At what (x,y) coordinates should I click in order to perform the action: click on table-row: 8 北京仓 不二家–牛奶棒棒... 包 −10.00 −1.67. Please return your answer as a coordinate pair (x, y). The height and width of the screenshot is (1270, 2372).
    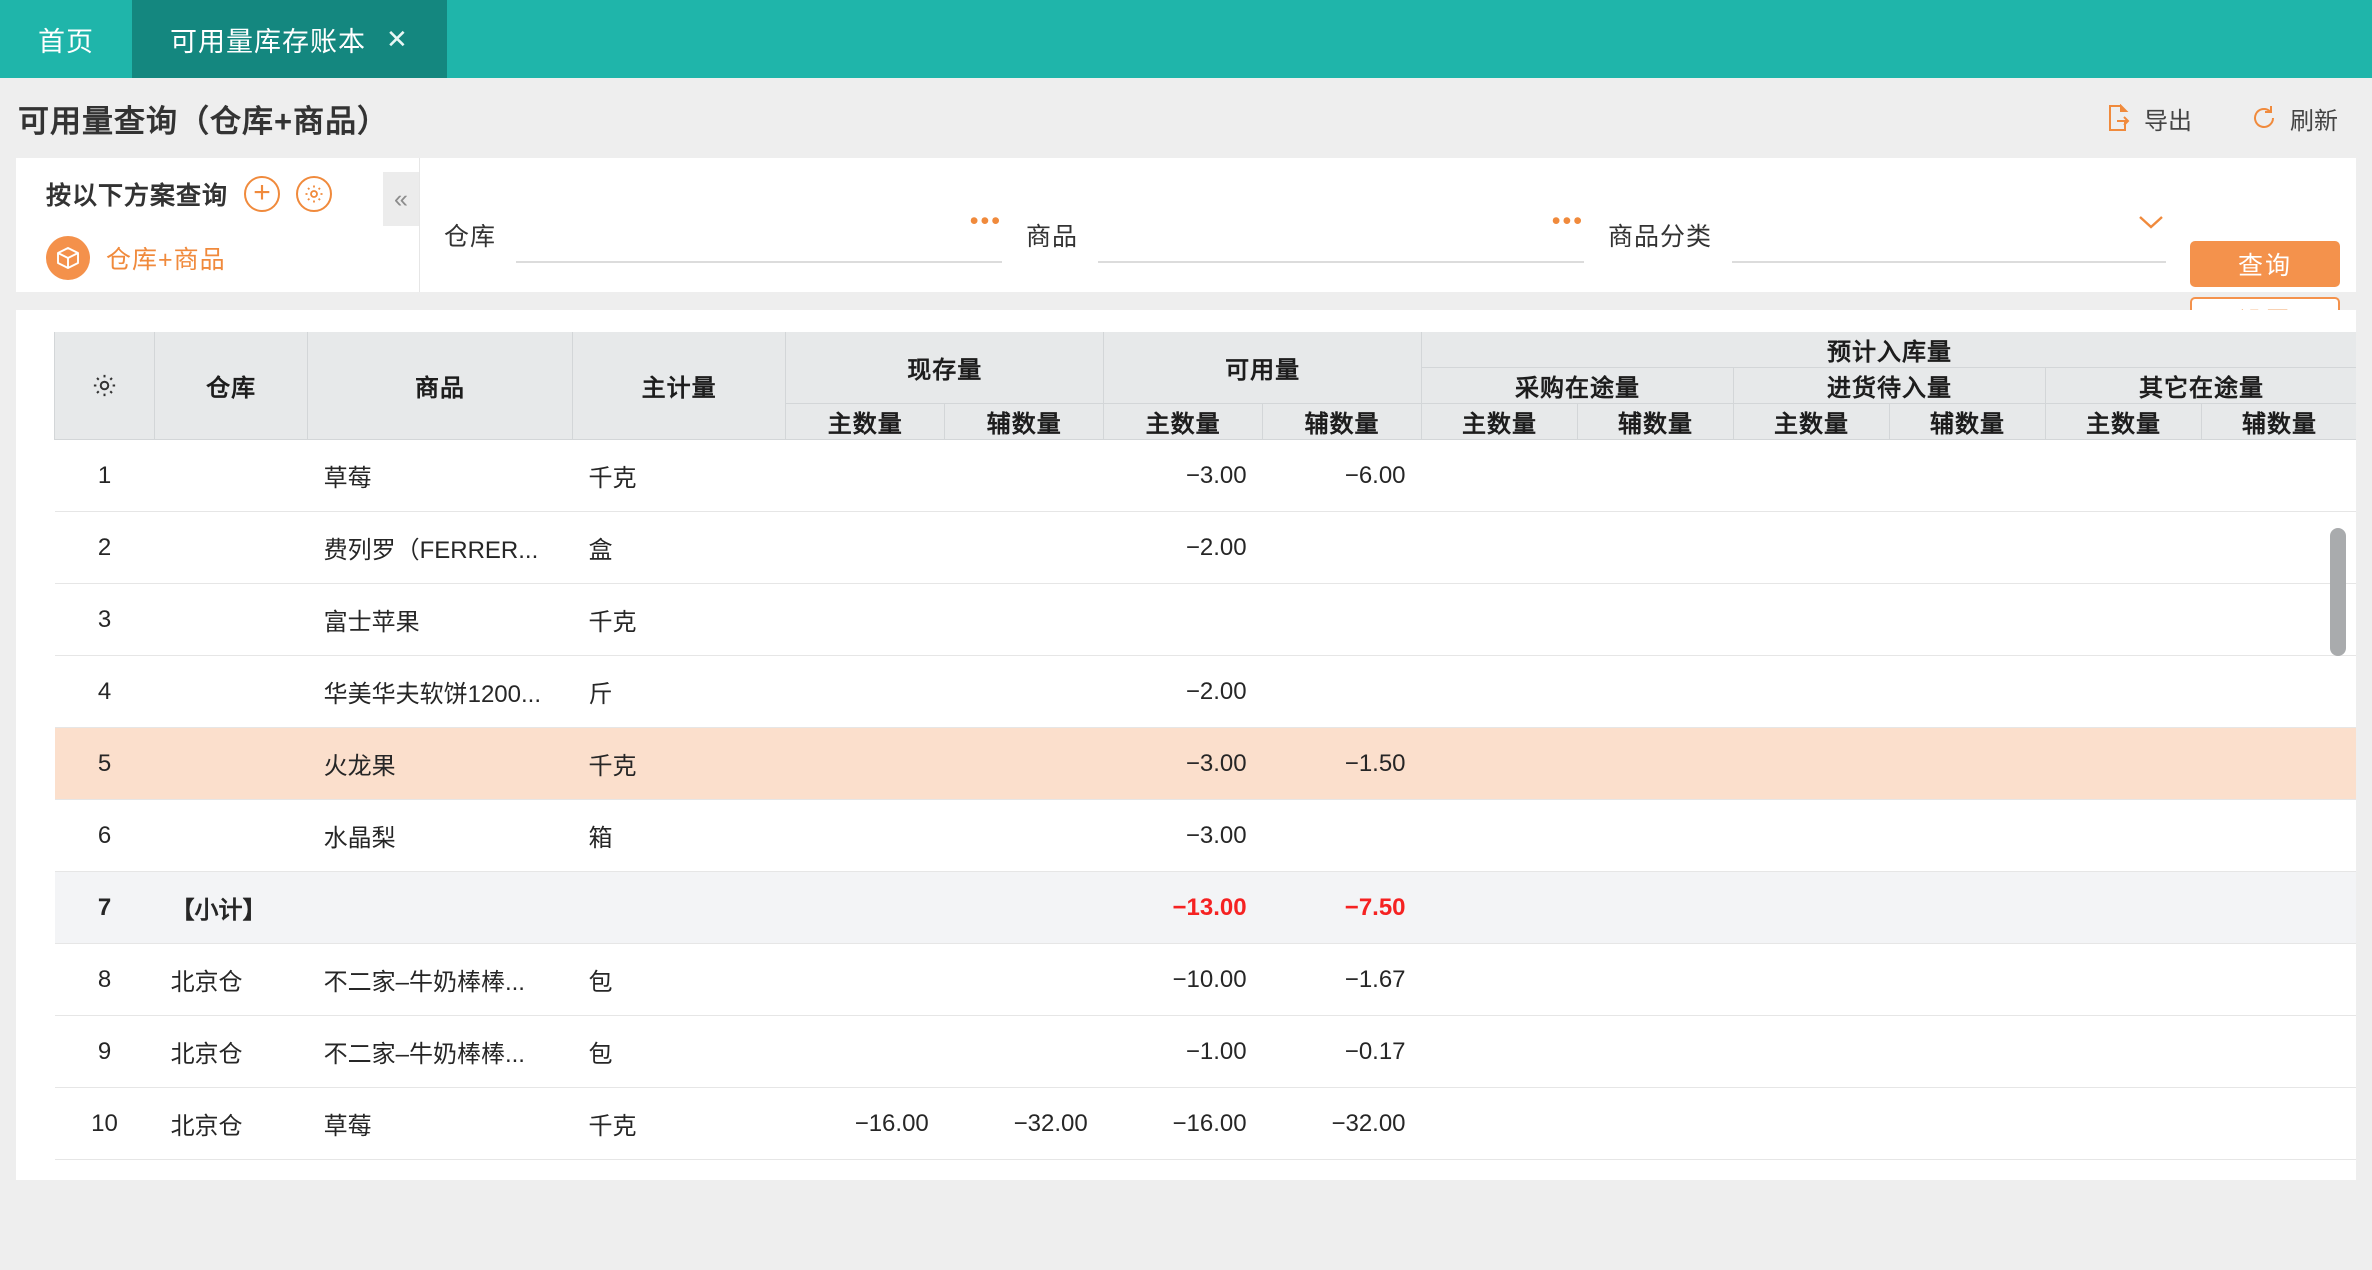
    Looking at the image, I should click on (1205, 979).